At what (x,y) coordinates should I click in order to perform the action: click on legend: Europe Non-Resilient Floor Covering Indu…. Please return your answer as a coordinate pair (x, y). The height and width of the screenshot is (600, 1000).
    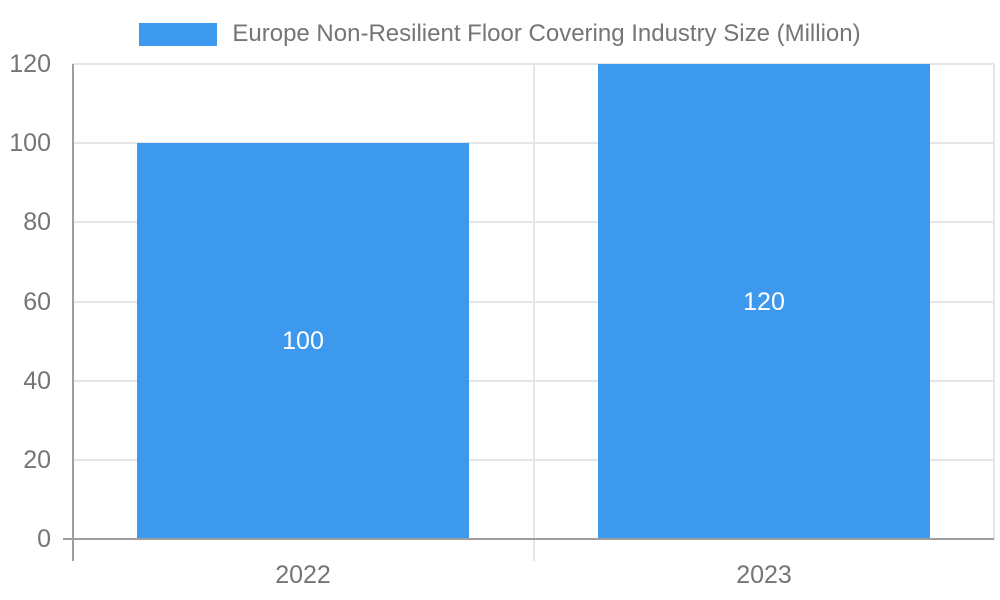
    Looking at the image, I should click on (500, 34).